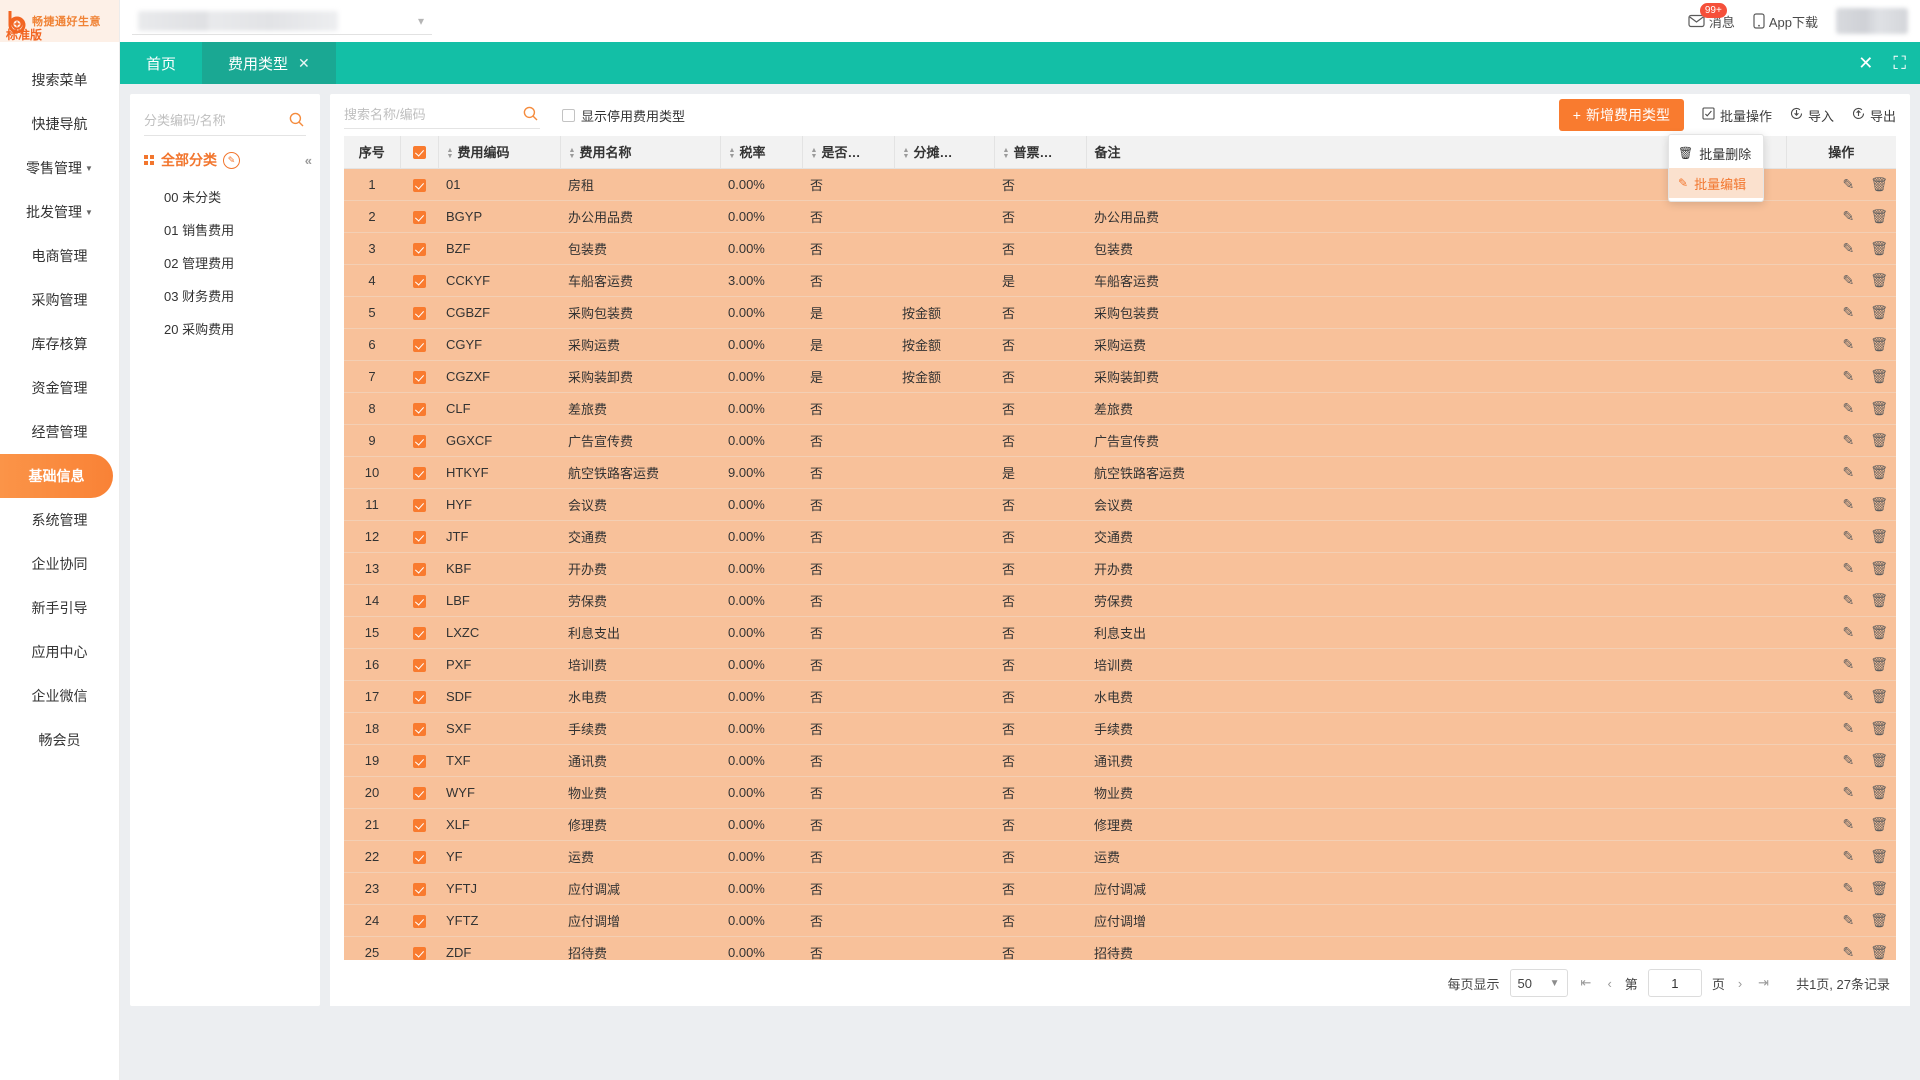 The height and width of the screenshot is (1080, 1920). What do you see at coordinates (1120, 248) in the screenshot?
I see `table-row: 3 BZF 包装费 0.00% 否否包装费 ✎ 🗑` at bounding box center [1120, 248].